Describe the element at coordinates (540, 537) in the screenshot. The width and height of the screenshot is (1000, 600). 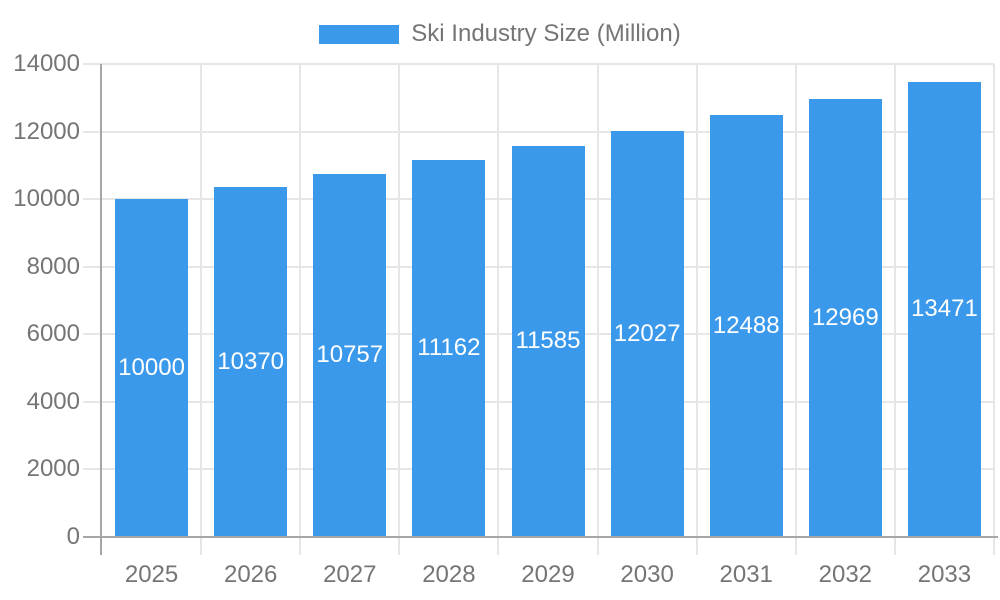
I see `x-axis-line` at that location.